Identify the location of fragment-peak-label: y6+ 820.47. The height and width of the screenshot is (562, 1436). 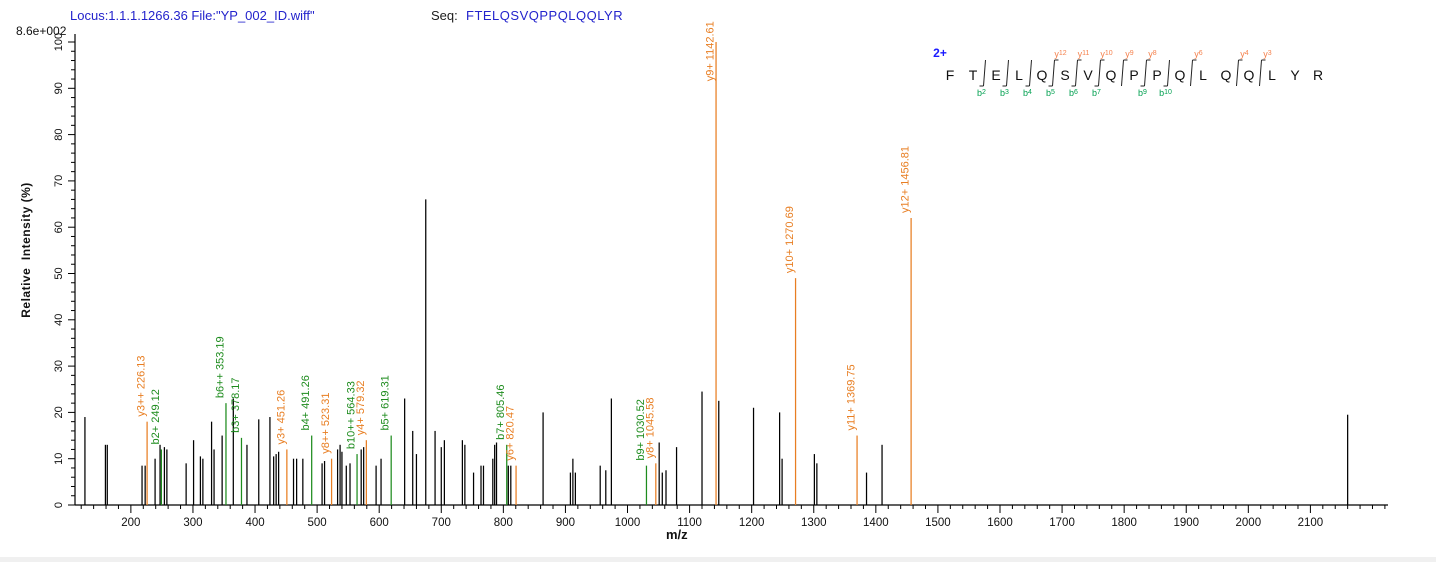
(511, 433).